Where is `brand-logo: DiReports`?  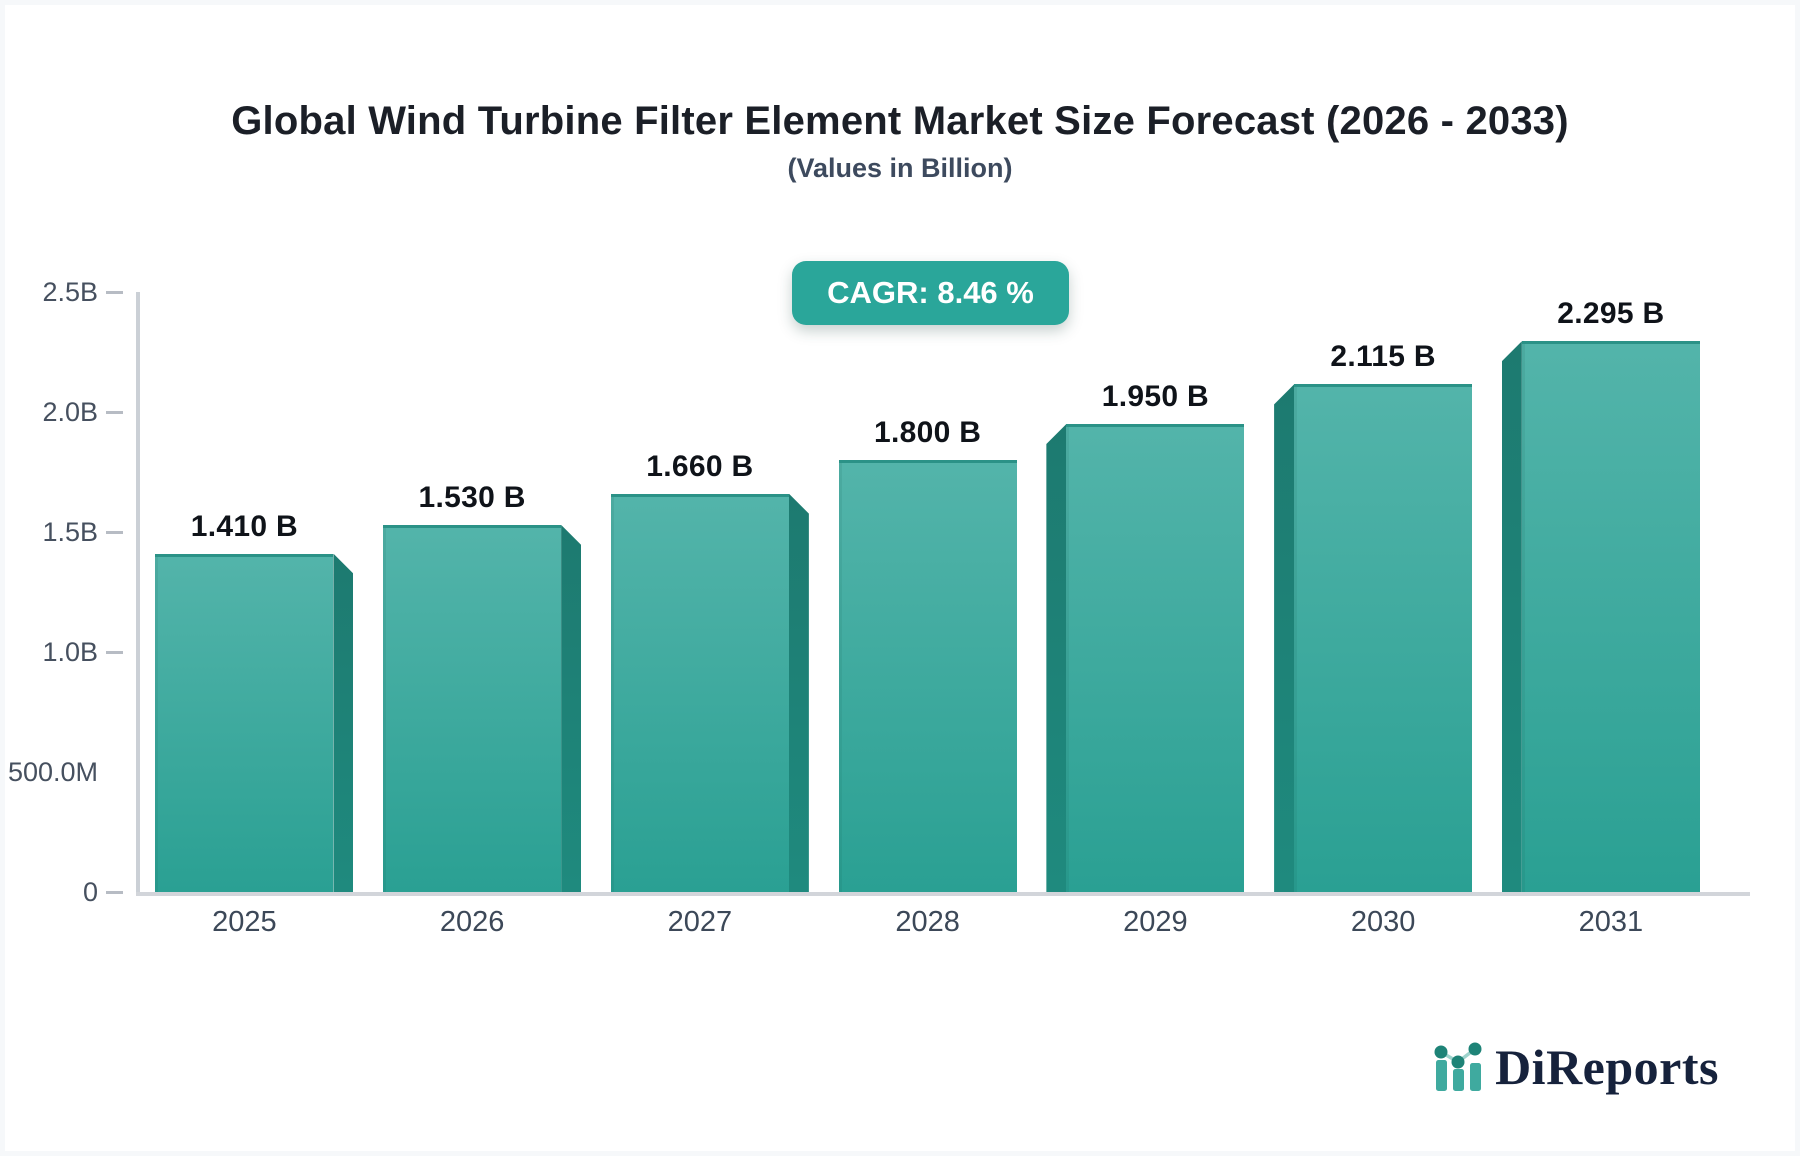
brand-logo: DiReports is located at coordinates (1575, 1067).